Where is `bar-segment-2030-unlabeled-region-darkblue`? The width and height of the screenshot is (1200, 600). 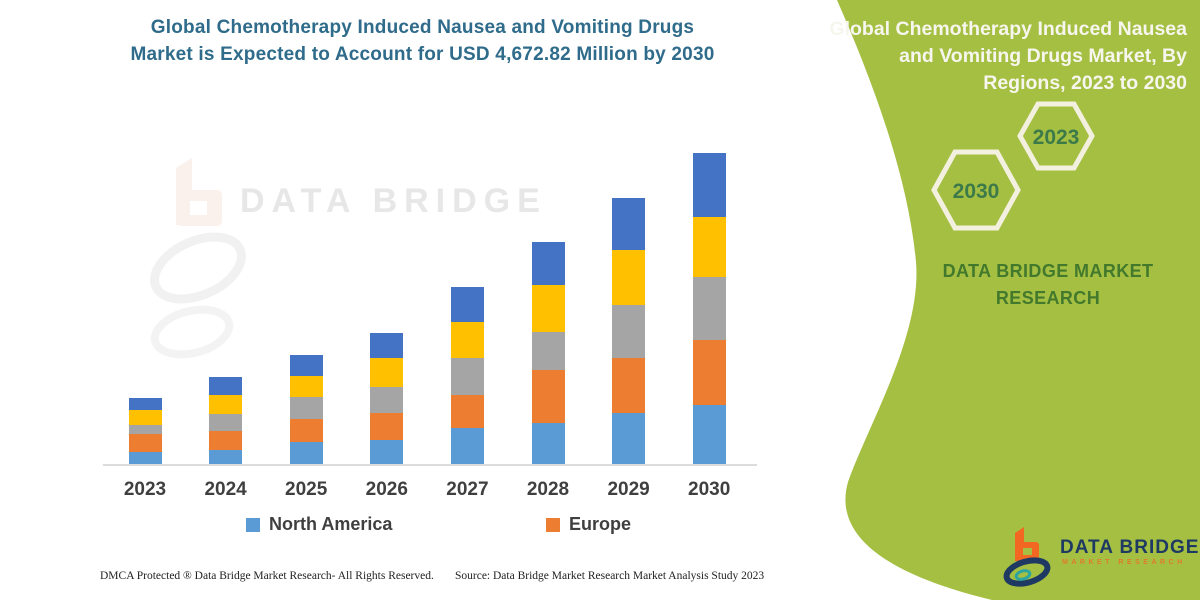
bar-segment-2030-unlabeled-region-darkblue is located at coordinates (709, 185).